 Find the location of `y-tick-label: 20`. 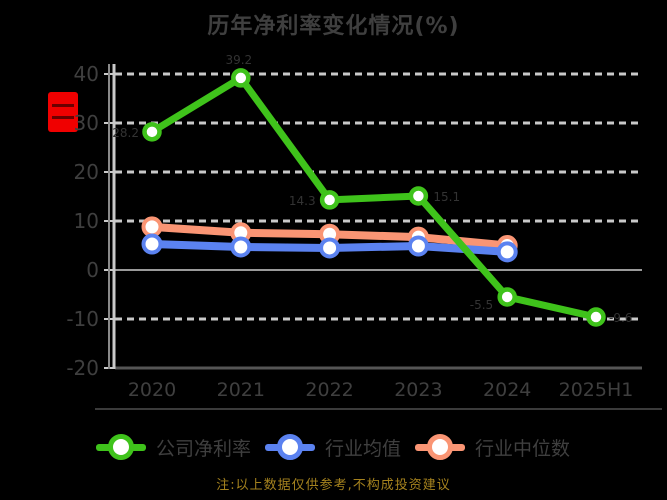

y-tick-label: 20 is located at coordinates (86, 172).